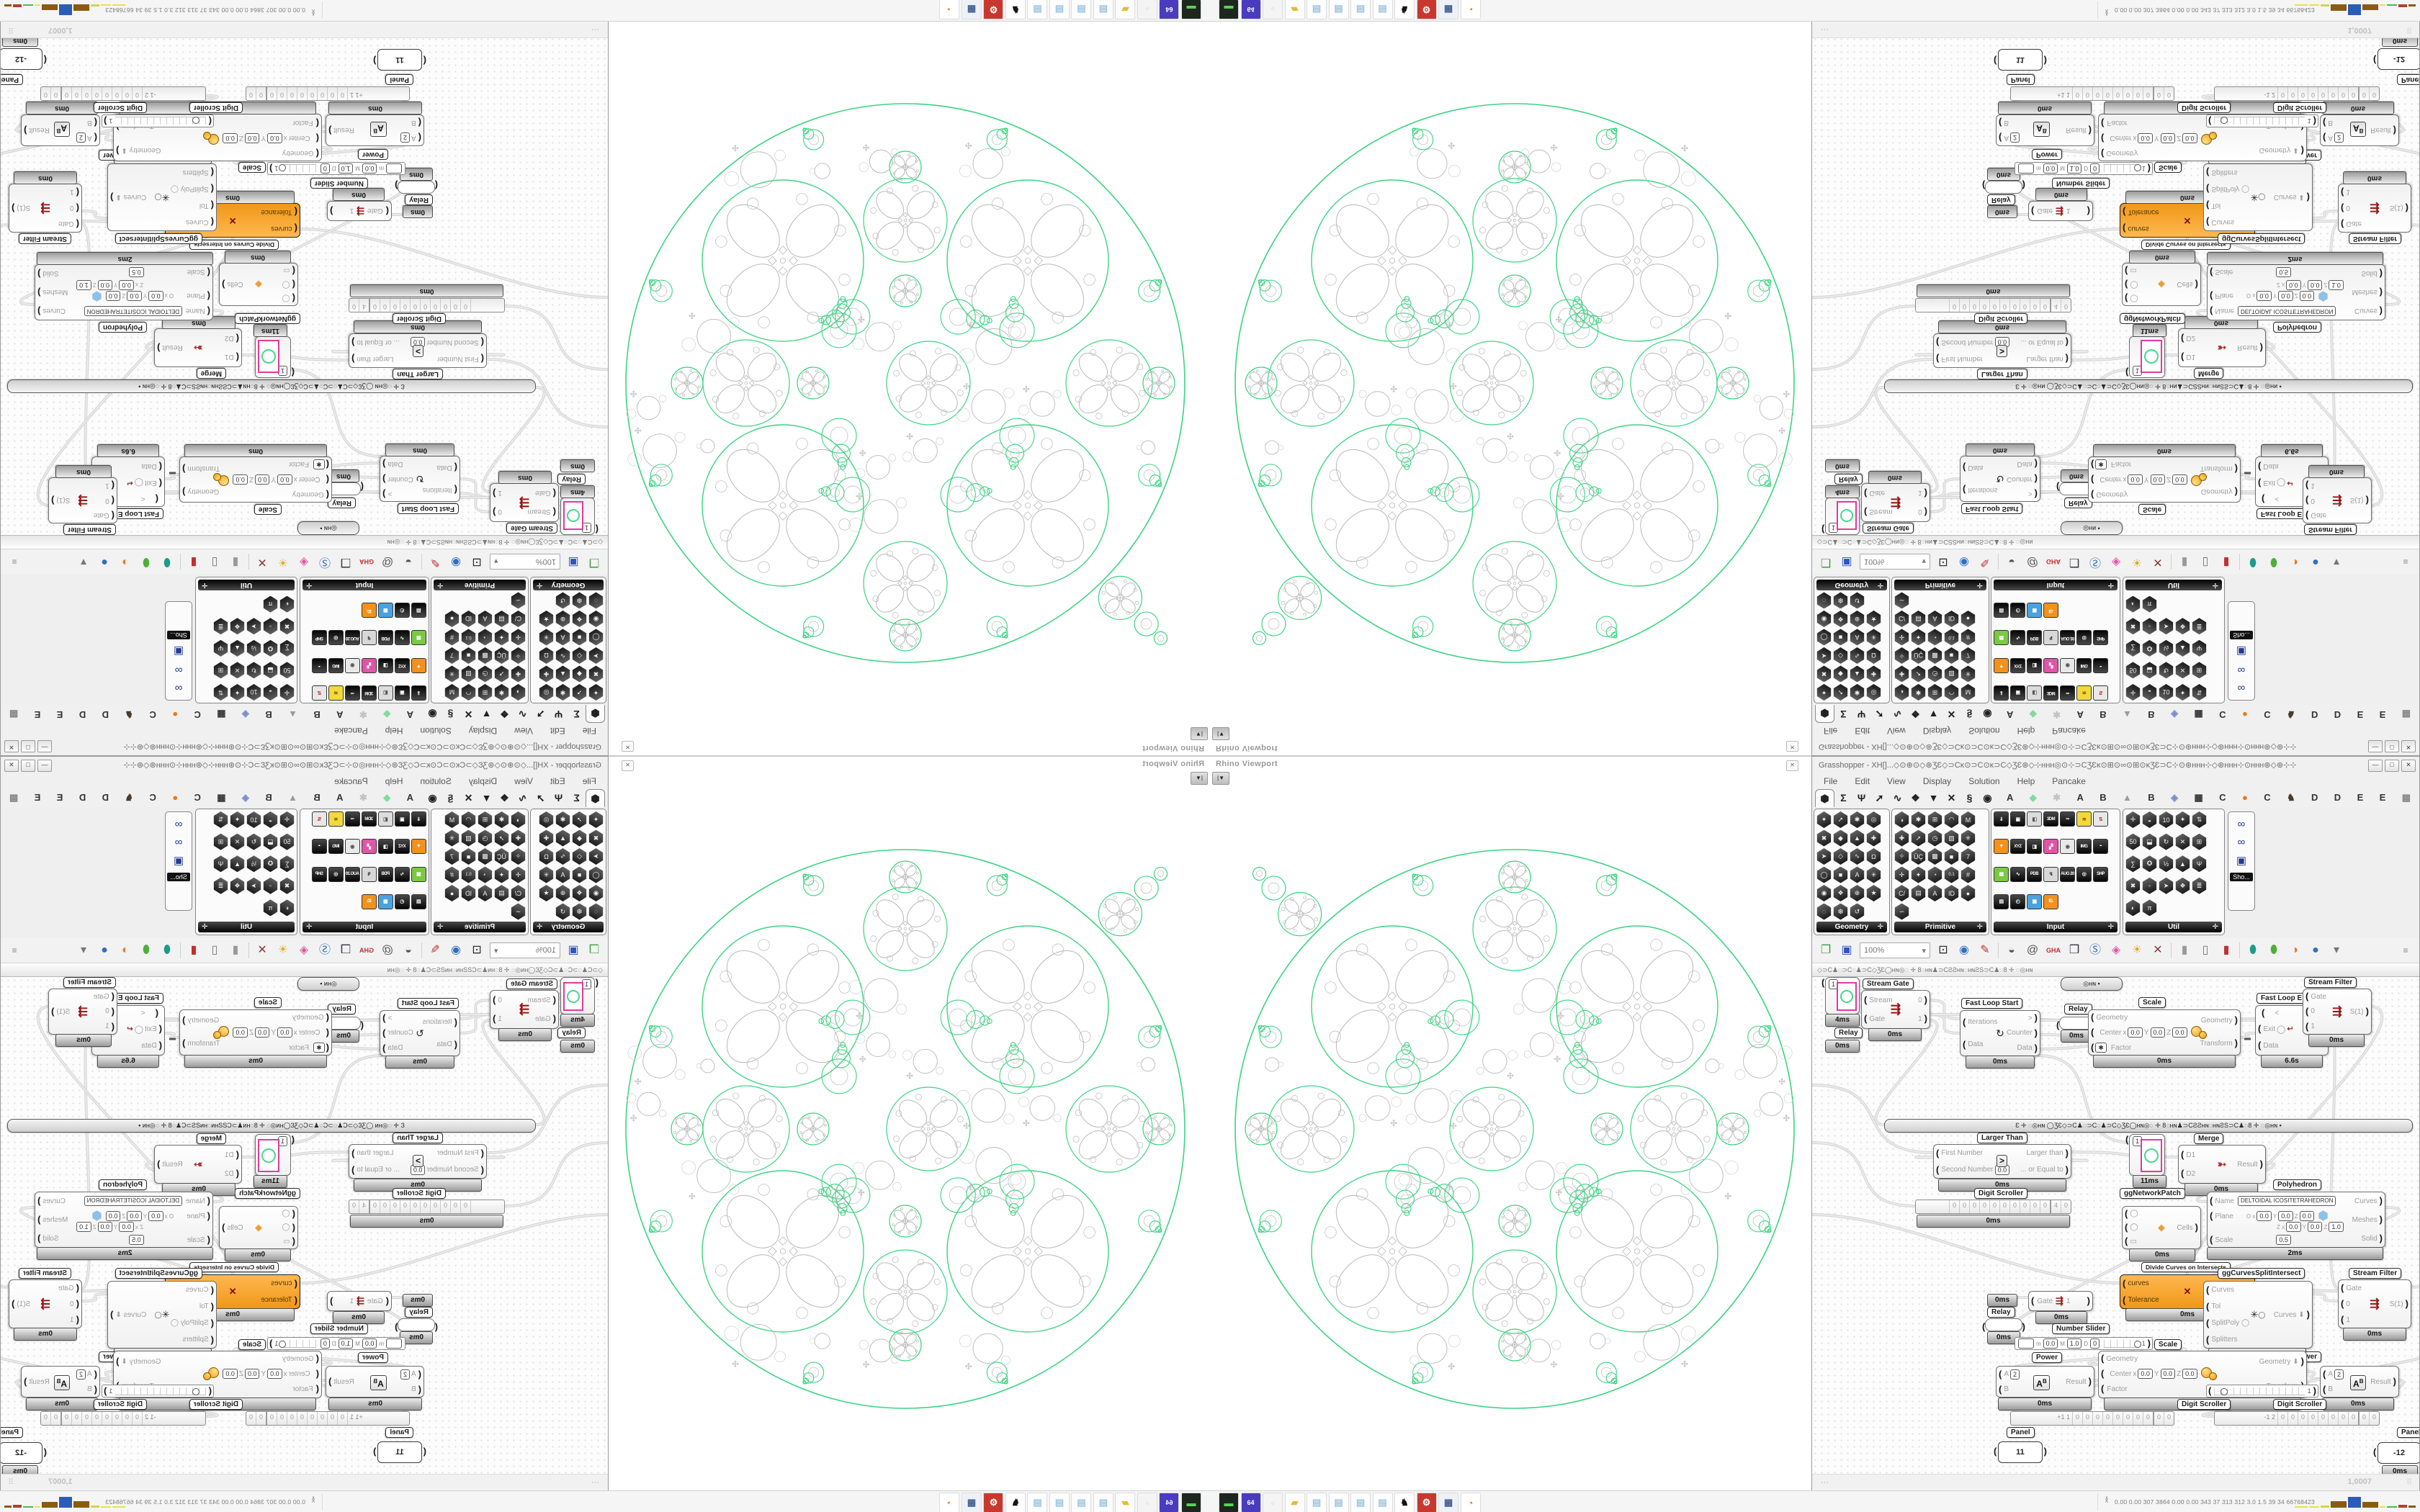 The width and height of the screenshot is (2420, 1512). What do you see at coordinates (339, 1328) in the screenshot?
I see `label-chip-number-slider: Number Slider` at bounding box center [339, 1328].